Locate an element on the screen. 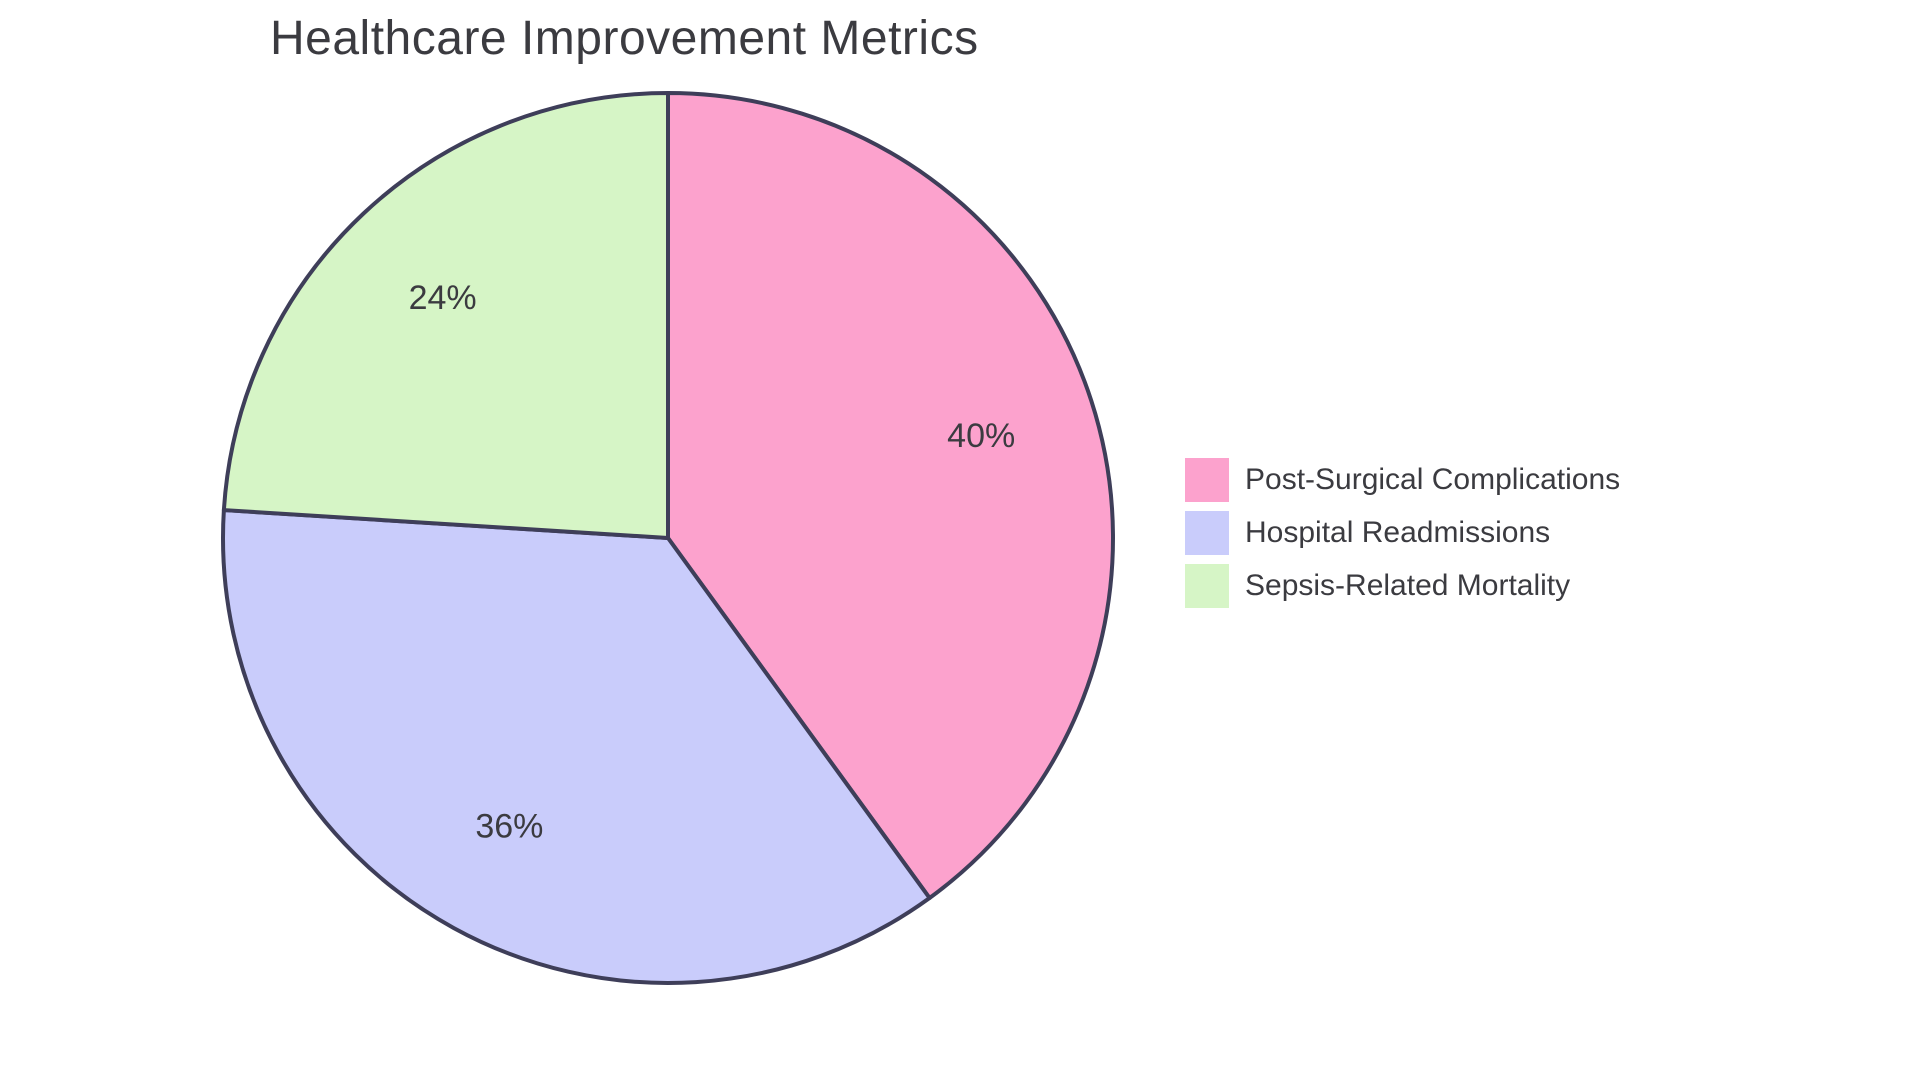 This screenshot has width=1920, height=1083. legend-item-2: Hospital Readmissions is located at coordinates (1402, 533).